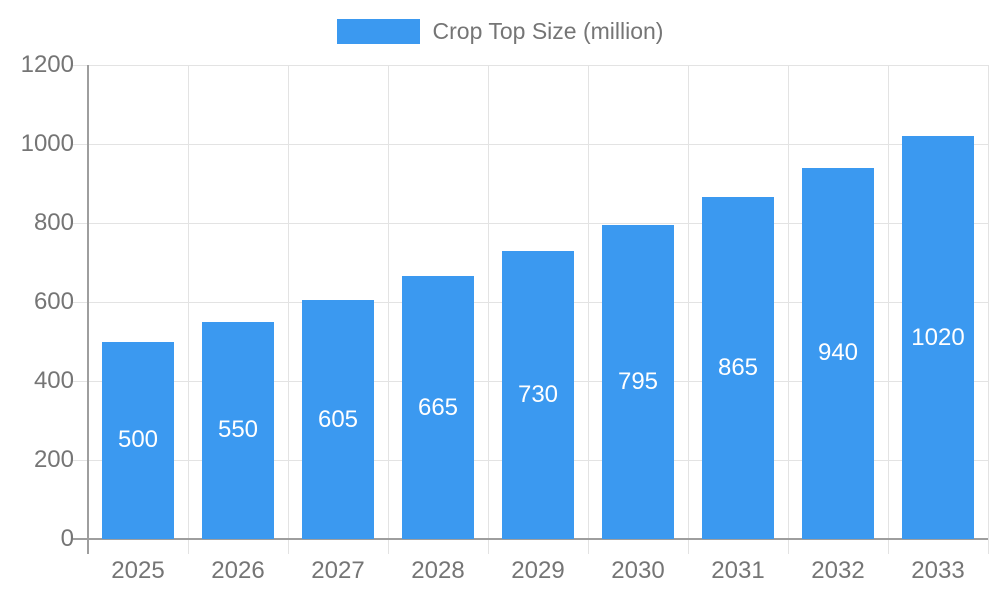 This screenshot has height=600, width=1000. What do you see at coordinates (88, 309) in the screenshot?
I see `y-axis-line` at bounding box center [88, 309].